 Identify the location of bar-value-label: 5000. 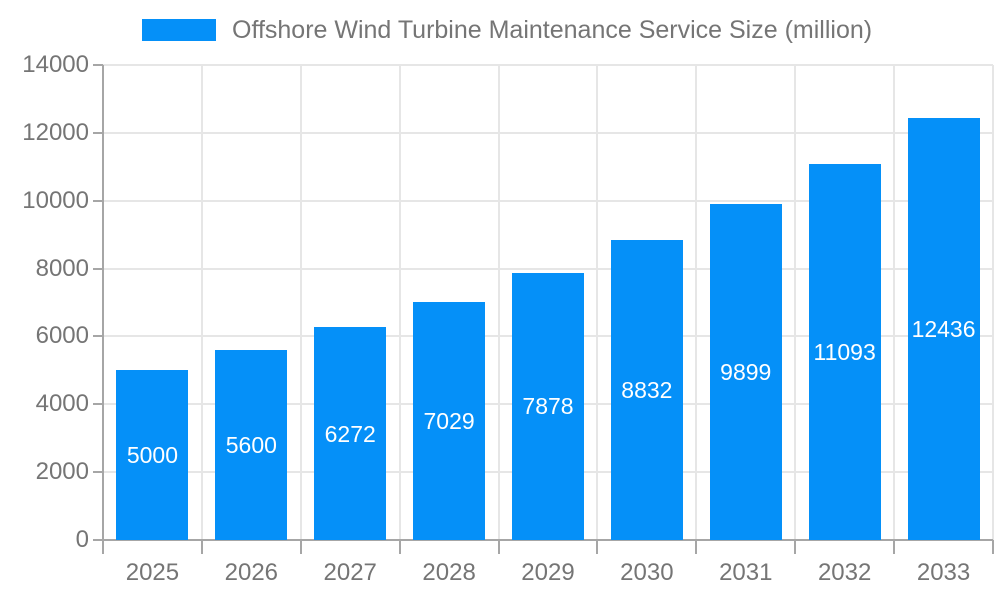
(152, 455).